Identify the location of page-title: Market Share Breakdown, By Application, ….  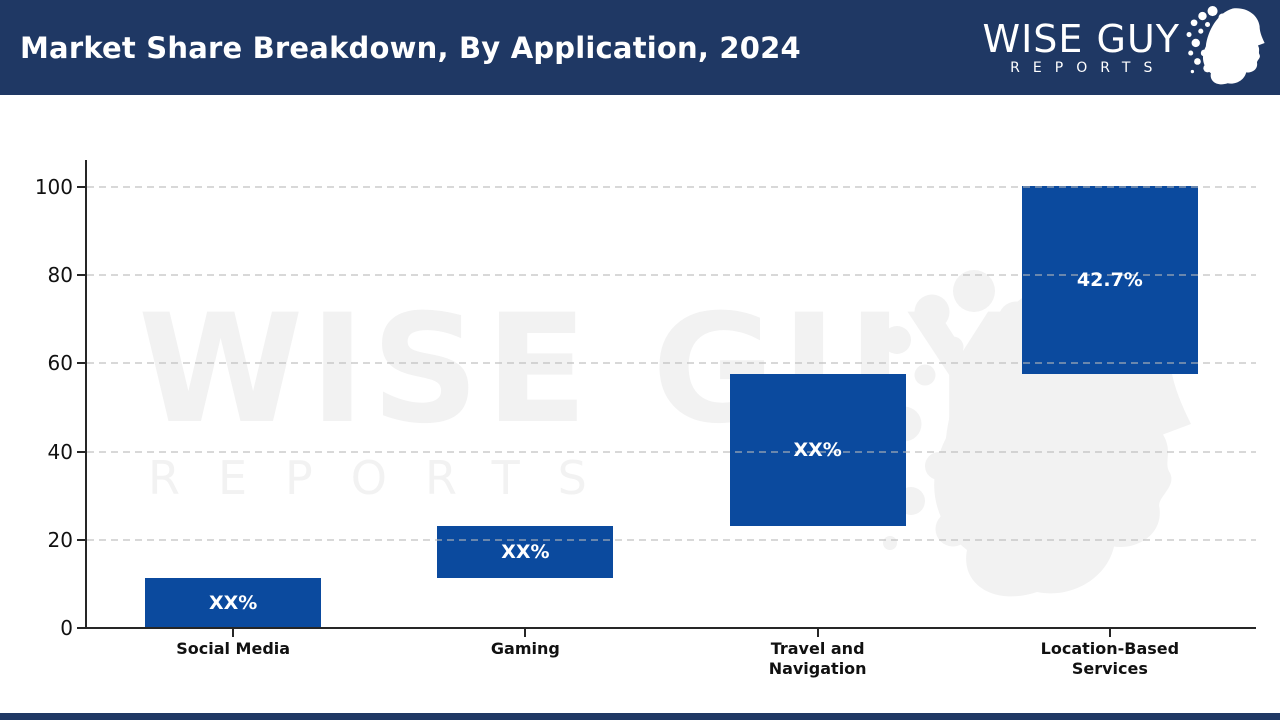
(410, 47).